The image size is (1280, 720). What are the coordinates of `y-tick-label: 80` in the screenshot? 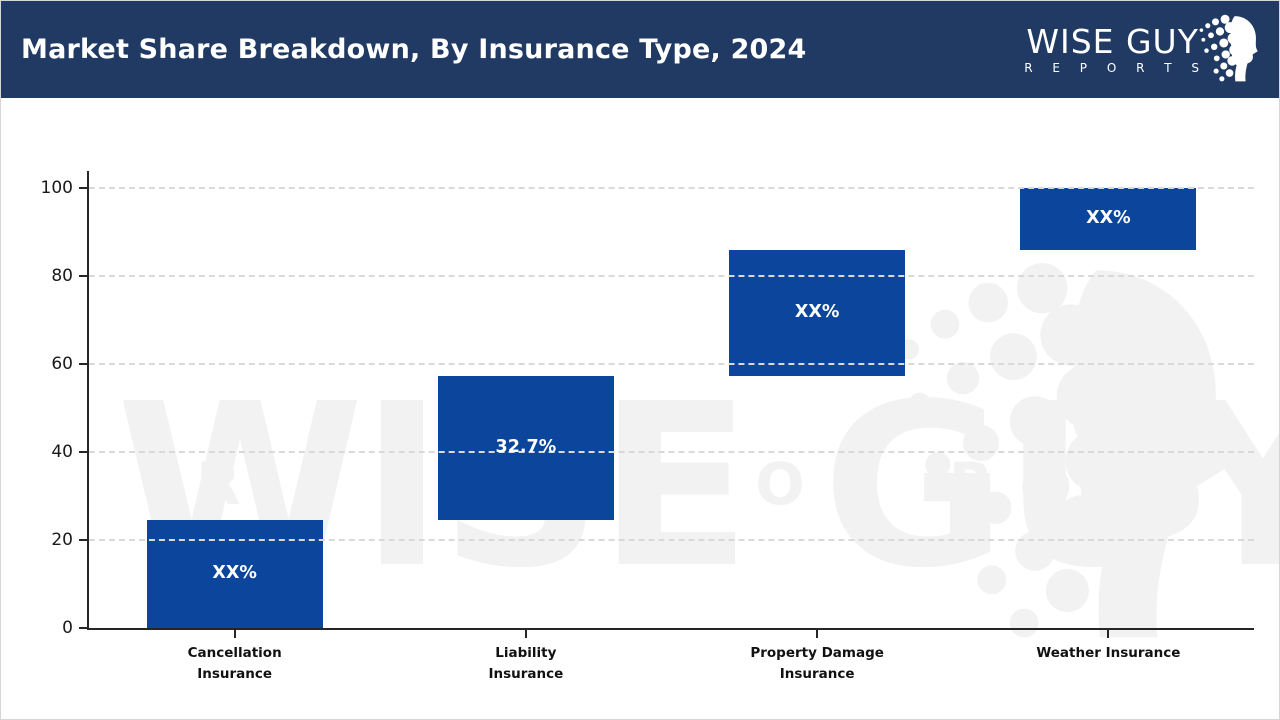 It's located at (62, 276).